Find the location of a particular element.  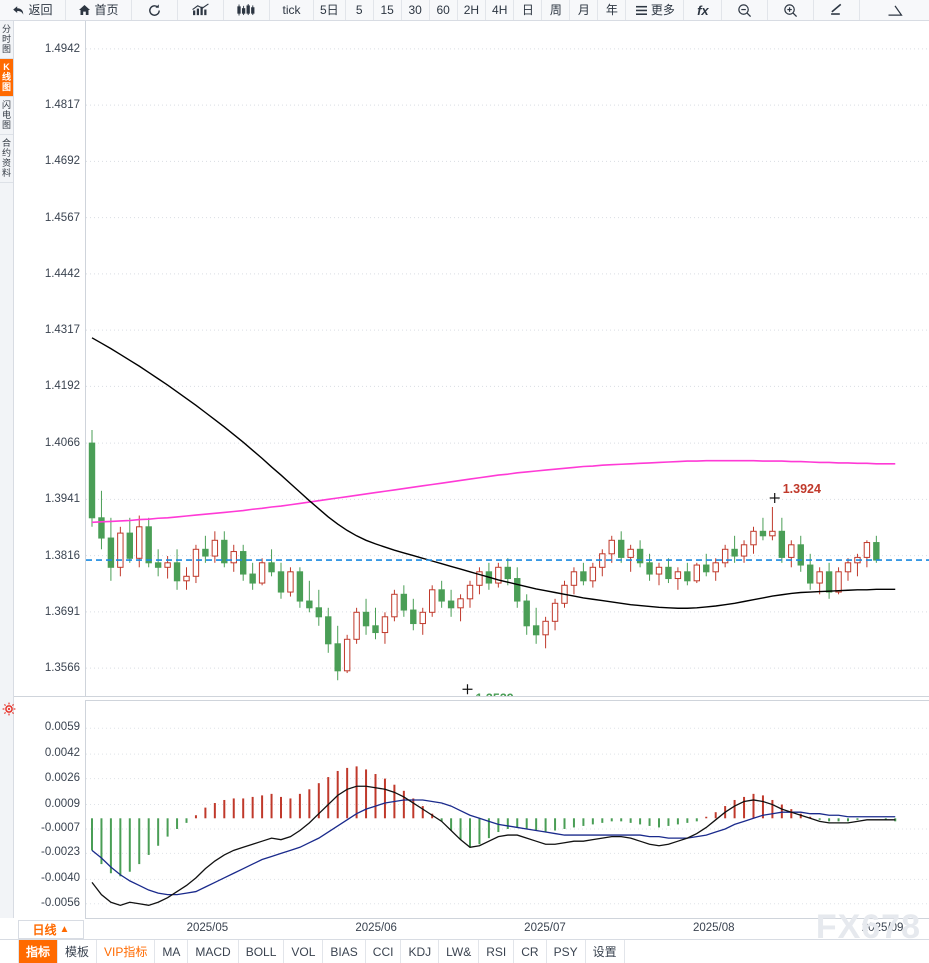

indicator-button-ma: MA is located at coordinates (172, 951).